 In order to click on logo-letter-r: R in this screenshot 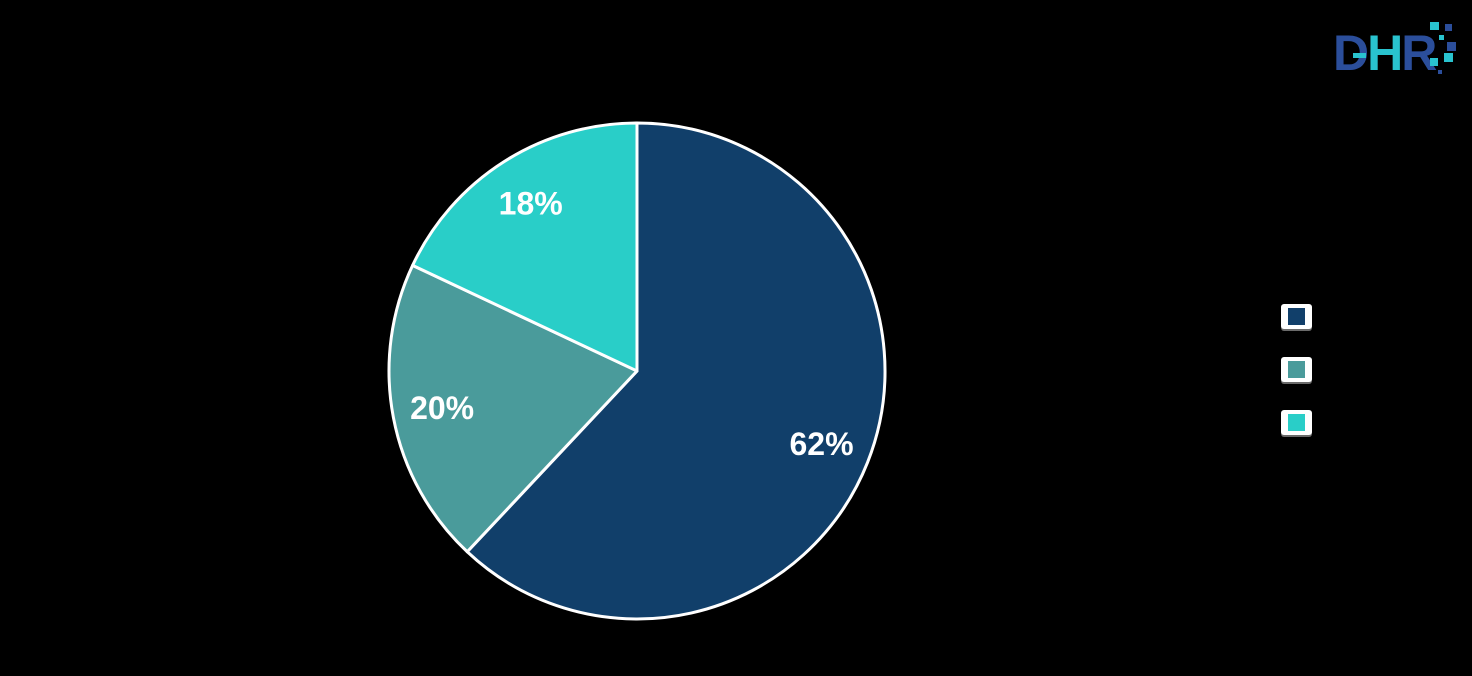, I will do `click(1419, 53)`.